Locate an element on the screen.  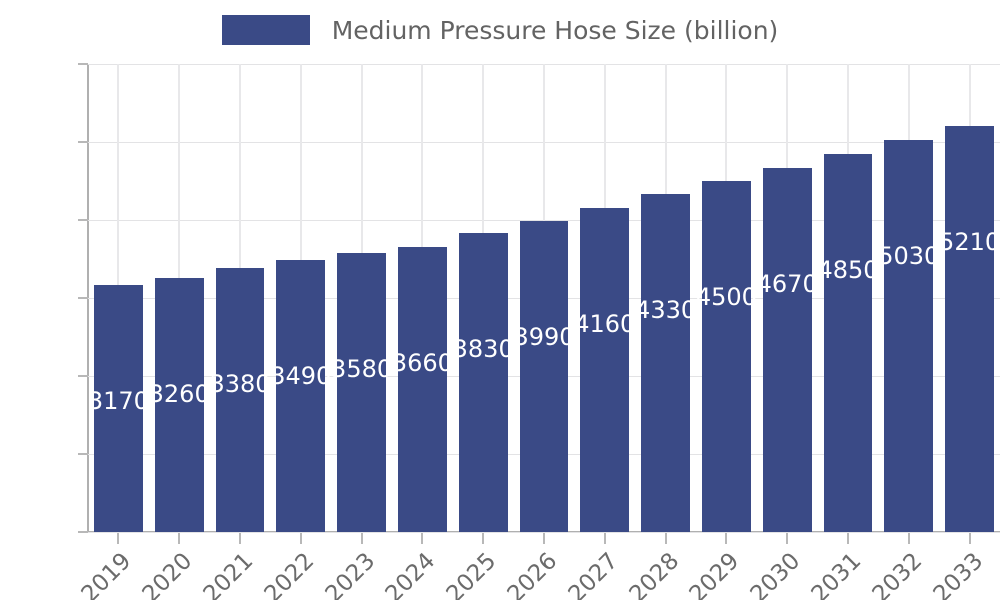
x-axis-tick-label: 2020 is located at coordinates (167, 574).